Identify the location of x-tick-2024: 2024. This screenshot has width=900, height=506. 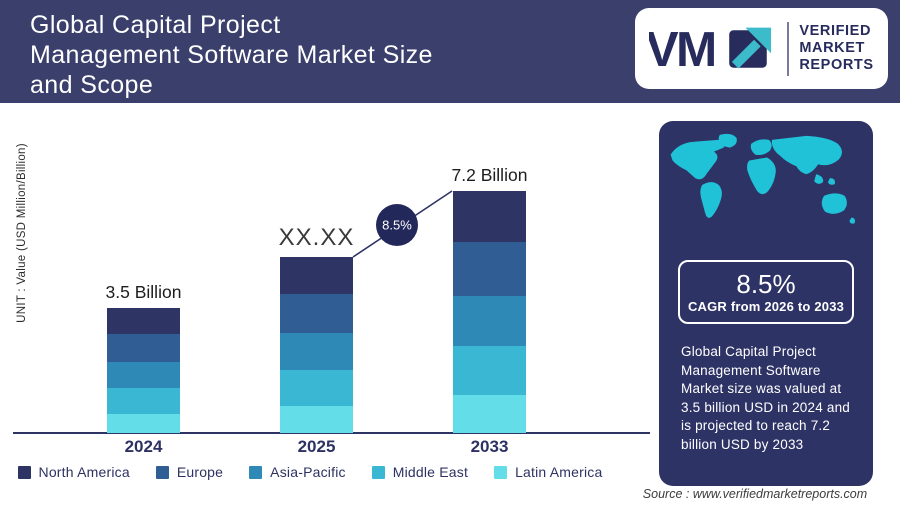
(143, 446).